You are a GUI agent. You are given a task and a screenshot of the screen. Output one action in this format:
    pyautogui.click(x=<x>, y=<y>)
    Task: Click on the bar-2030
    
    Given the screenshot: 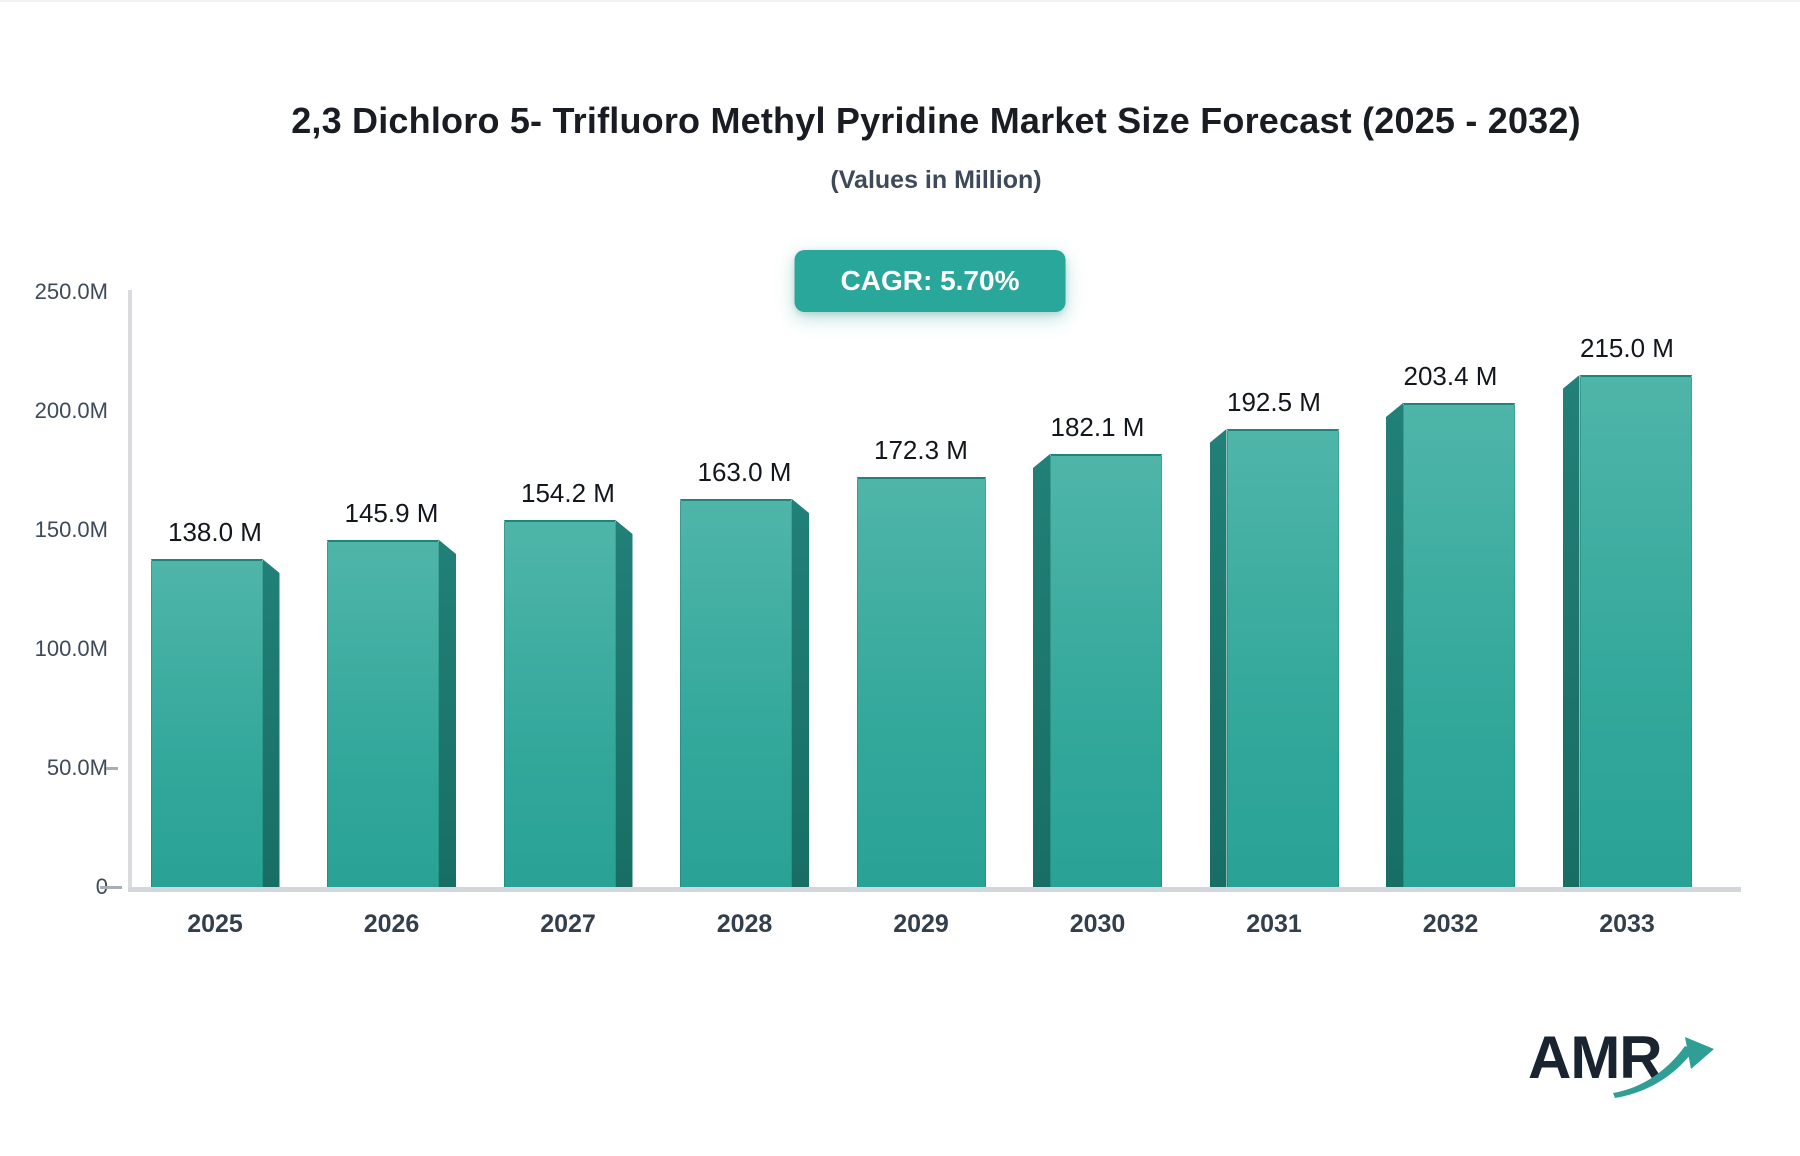 What is the action you would take?
    pyautogui.click(x=1097, y=670)
    